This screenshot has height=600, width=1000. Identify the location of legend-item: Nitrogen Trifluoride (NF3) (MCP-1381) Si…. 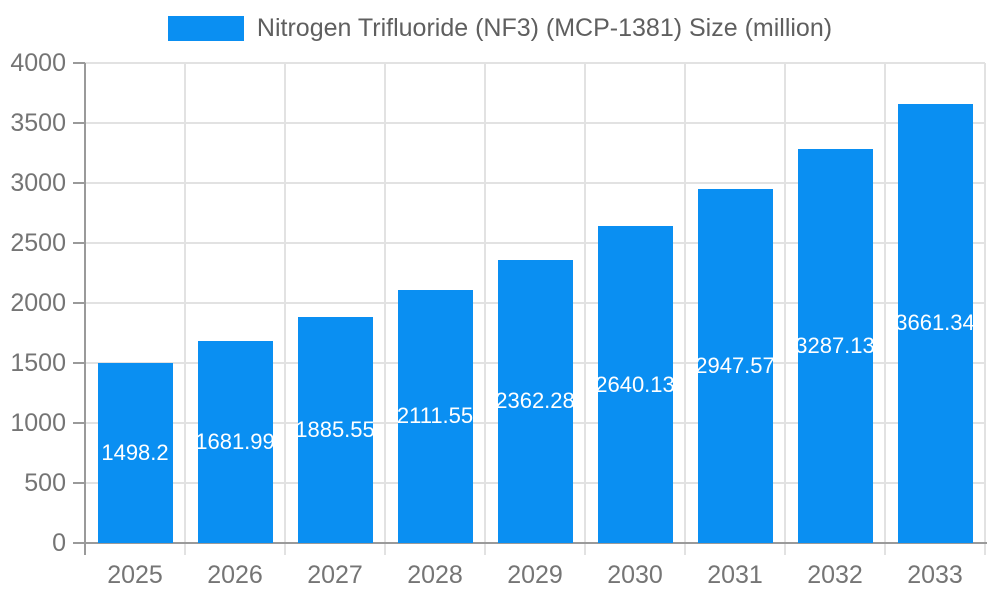
(500, 28).